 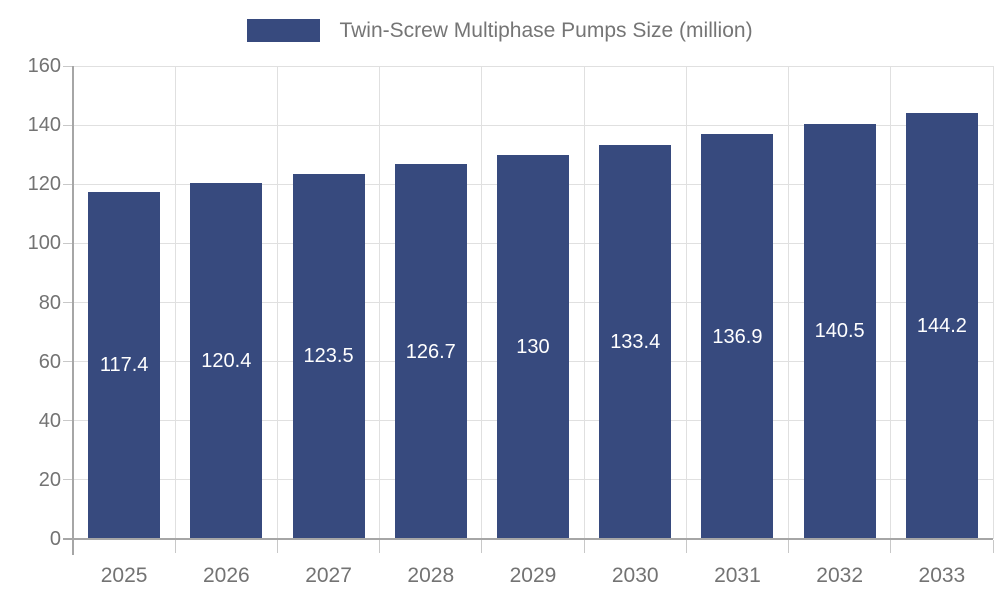 I want to click on y-axis-tick-label-80: 80, so click(x=49, y=302).